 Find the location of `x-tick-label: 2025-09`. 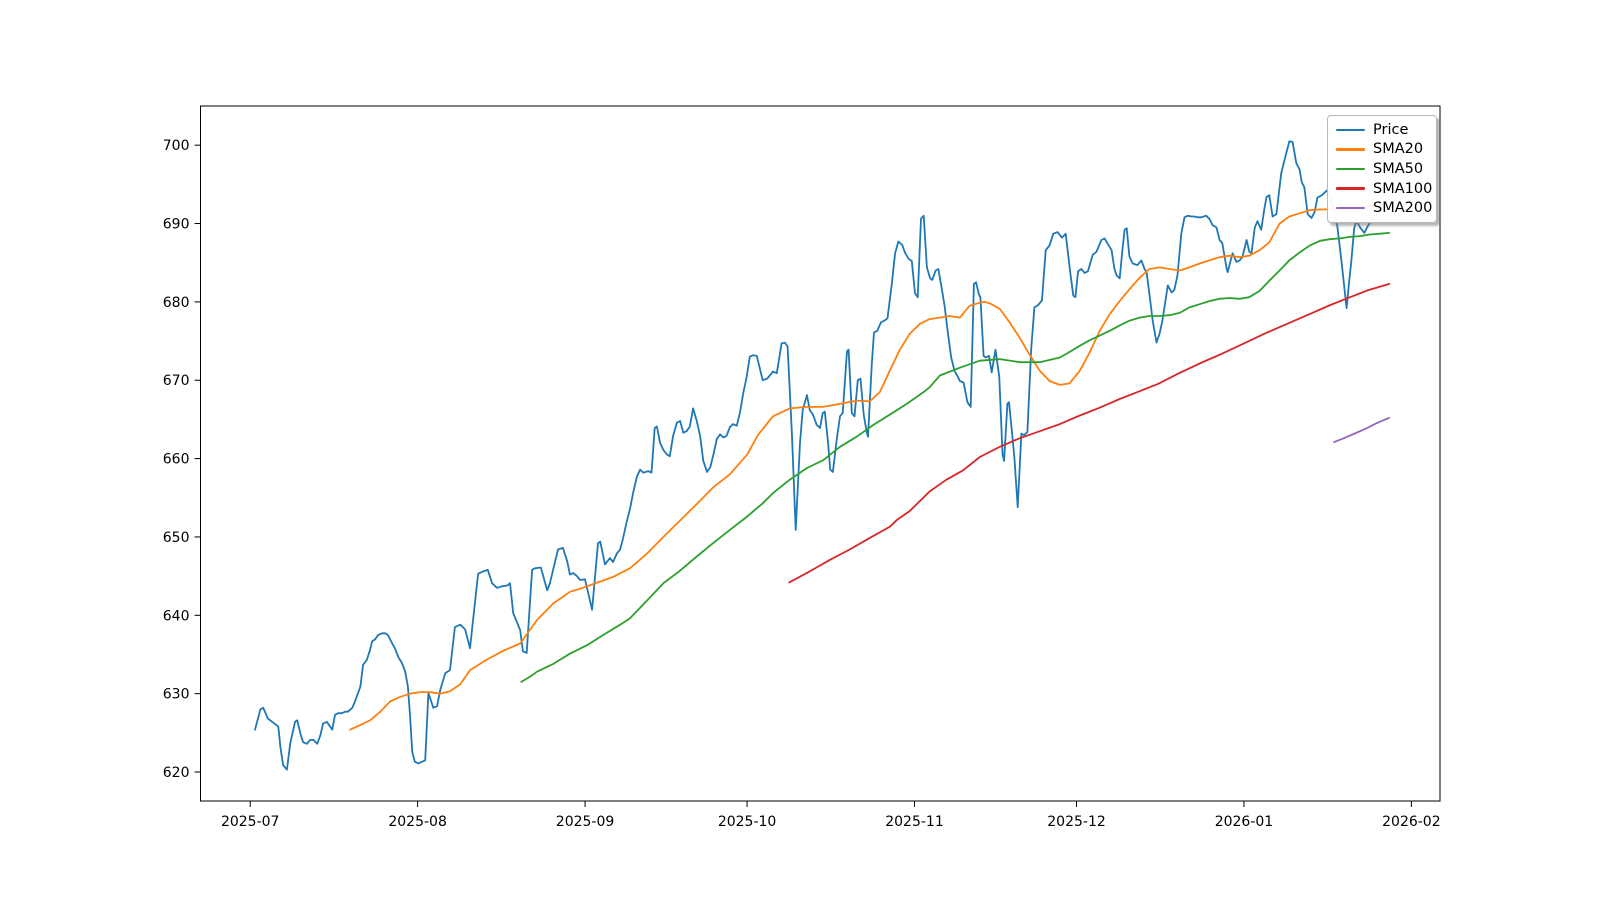

x-tick-label: 2025-09 is located at coordinates (585, 822).